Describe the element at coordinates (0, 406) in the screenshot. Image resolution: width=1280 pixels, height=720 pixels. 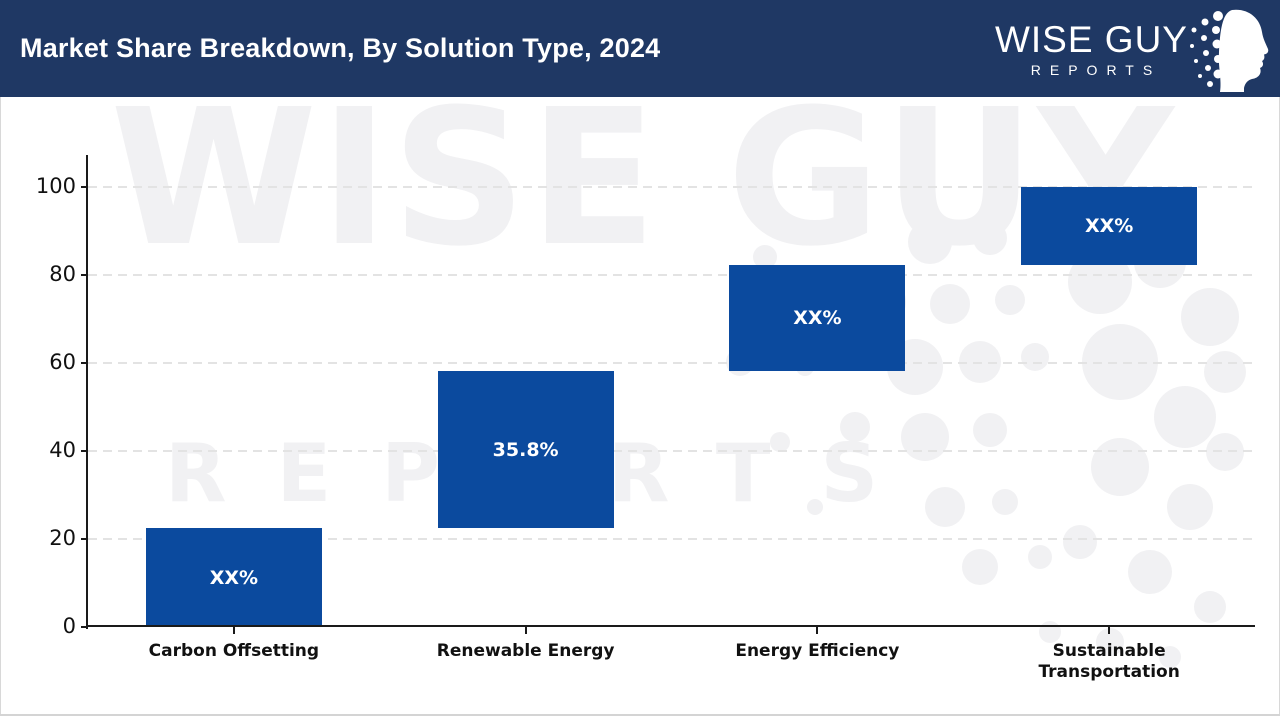
I see `page-border-left` at that location.